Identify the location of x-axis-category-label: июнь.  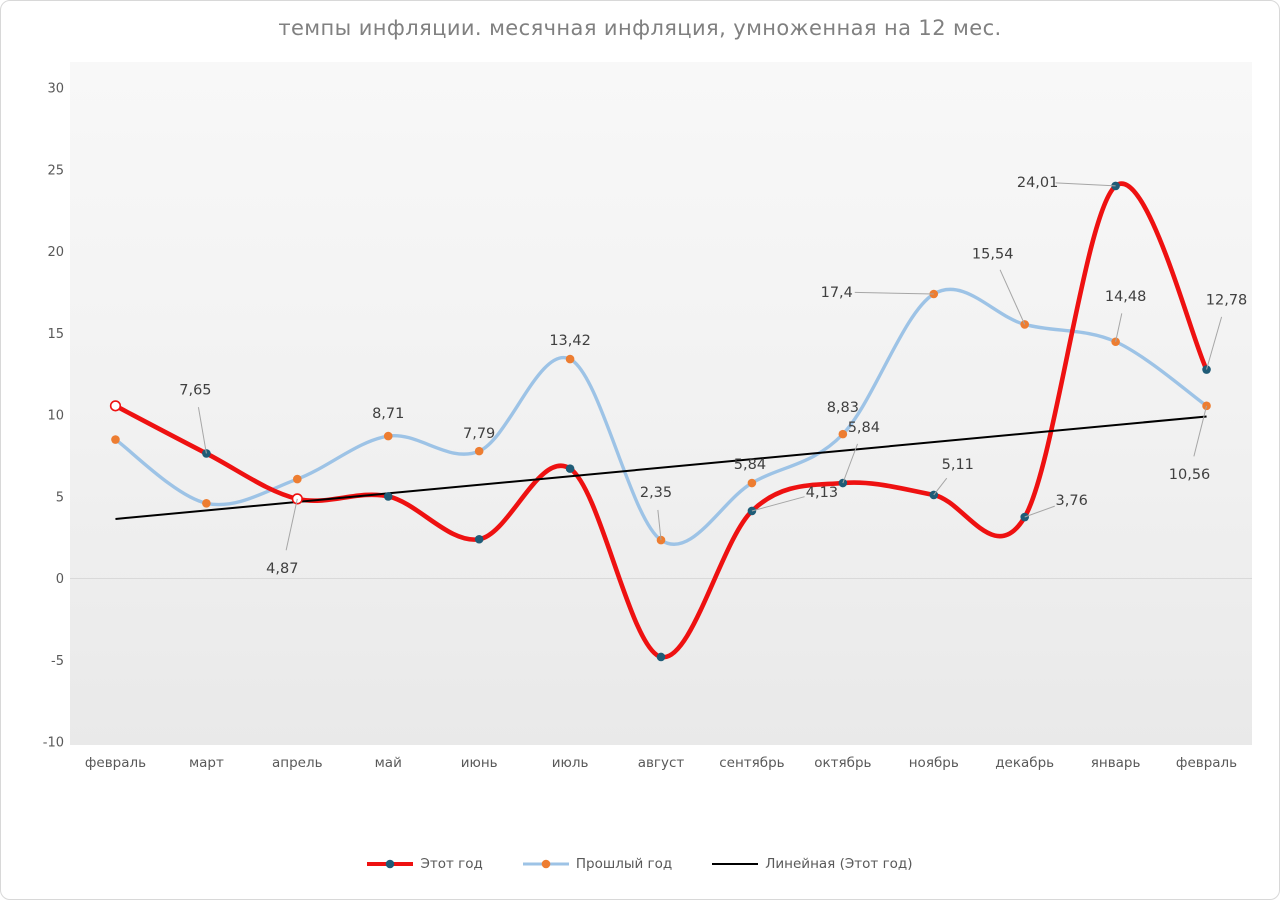
(479, 763).